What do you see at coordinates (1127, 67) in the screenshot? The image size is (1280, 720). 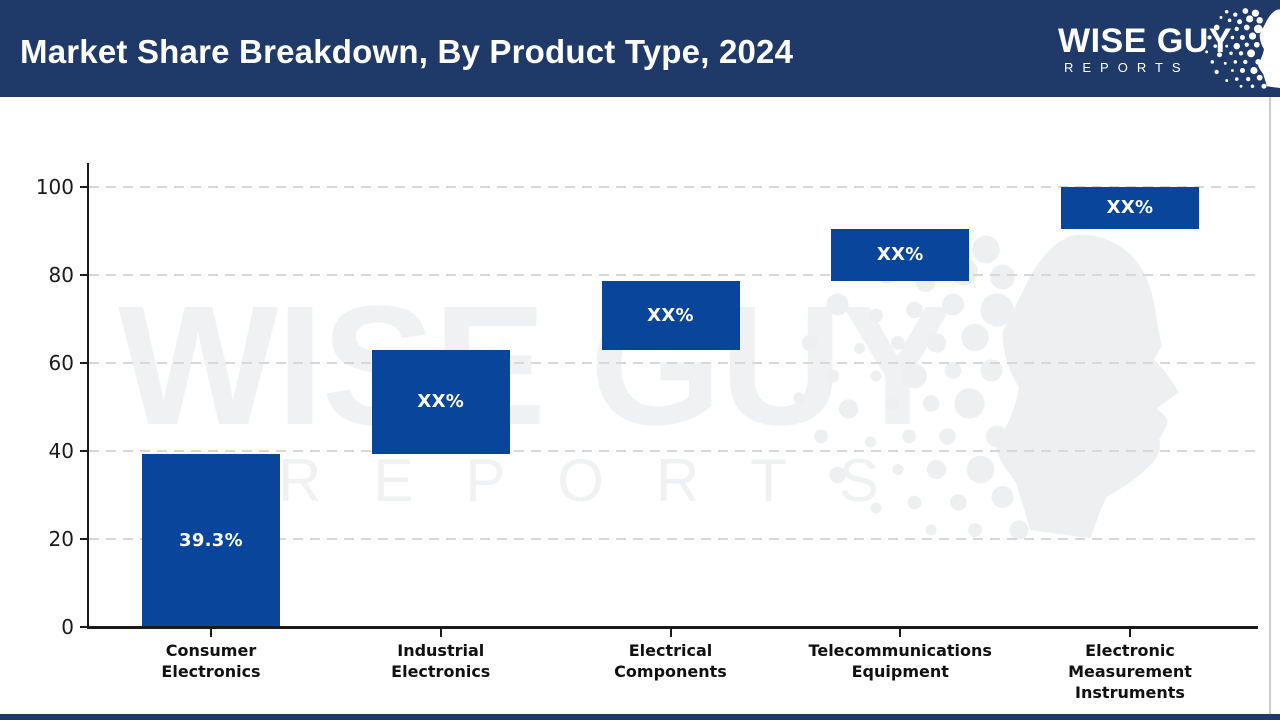 I see `logo-subtext: REPORTS` at bounding box center [1127, 67].